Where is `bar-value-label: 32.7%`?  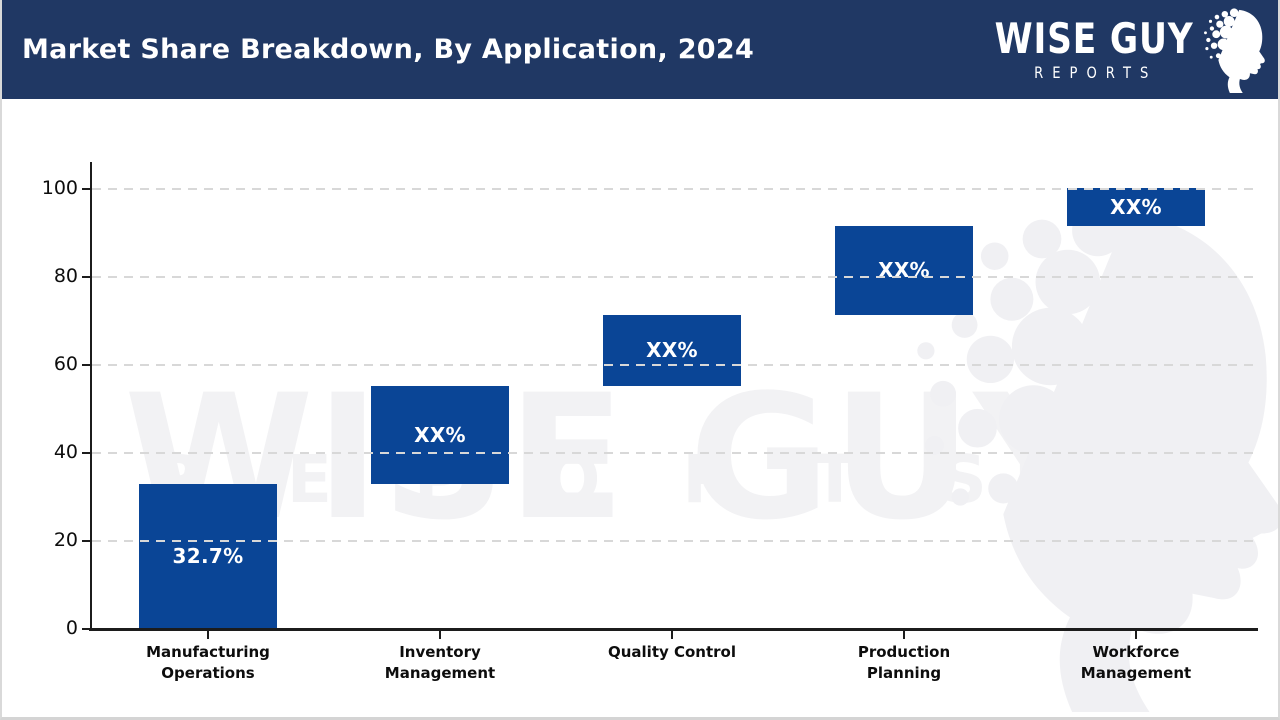 bar-value-label: 32.7% is located at coordinates (208, 556).